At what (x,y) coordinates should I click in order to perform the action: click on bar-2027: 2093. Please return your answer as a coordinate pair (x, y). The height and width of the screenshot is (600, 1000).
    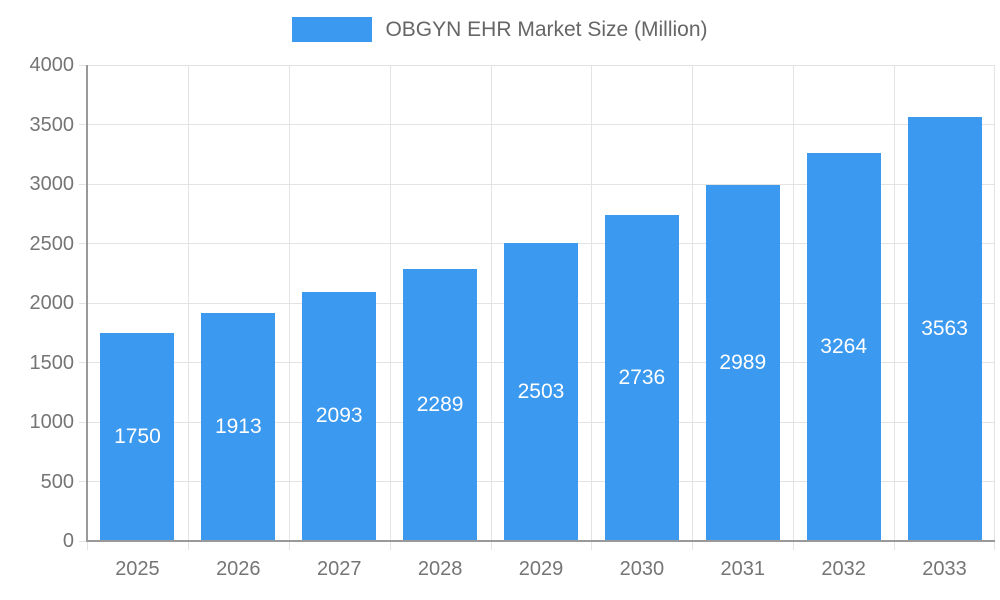
    Looking at the image, I should click on (339, 416).